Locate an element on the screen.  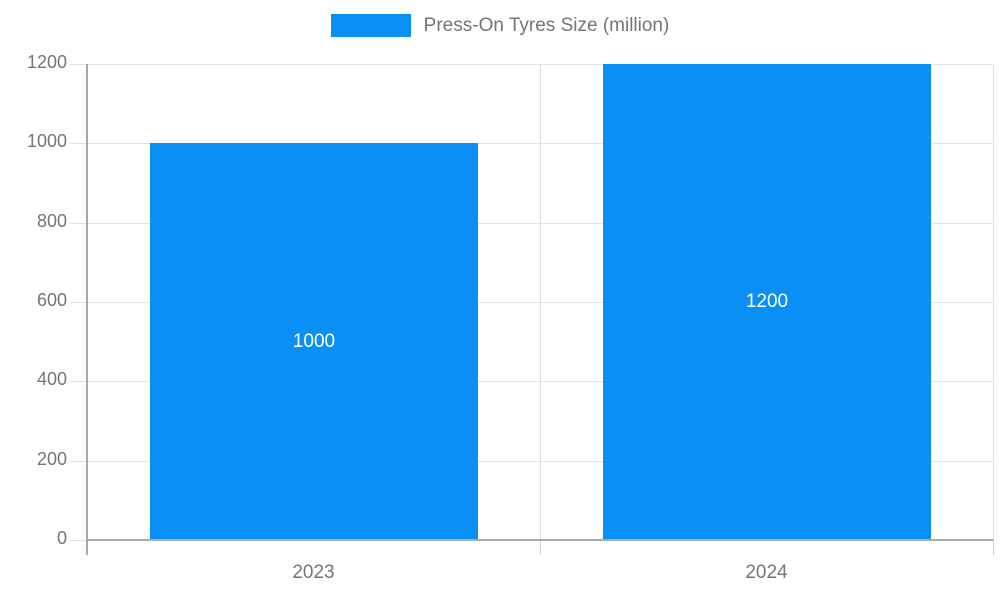
legend-swatch is located at coordinates (370, 25).